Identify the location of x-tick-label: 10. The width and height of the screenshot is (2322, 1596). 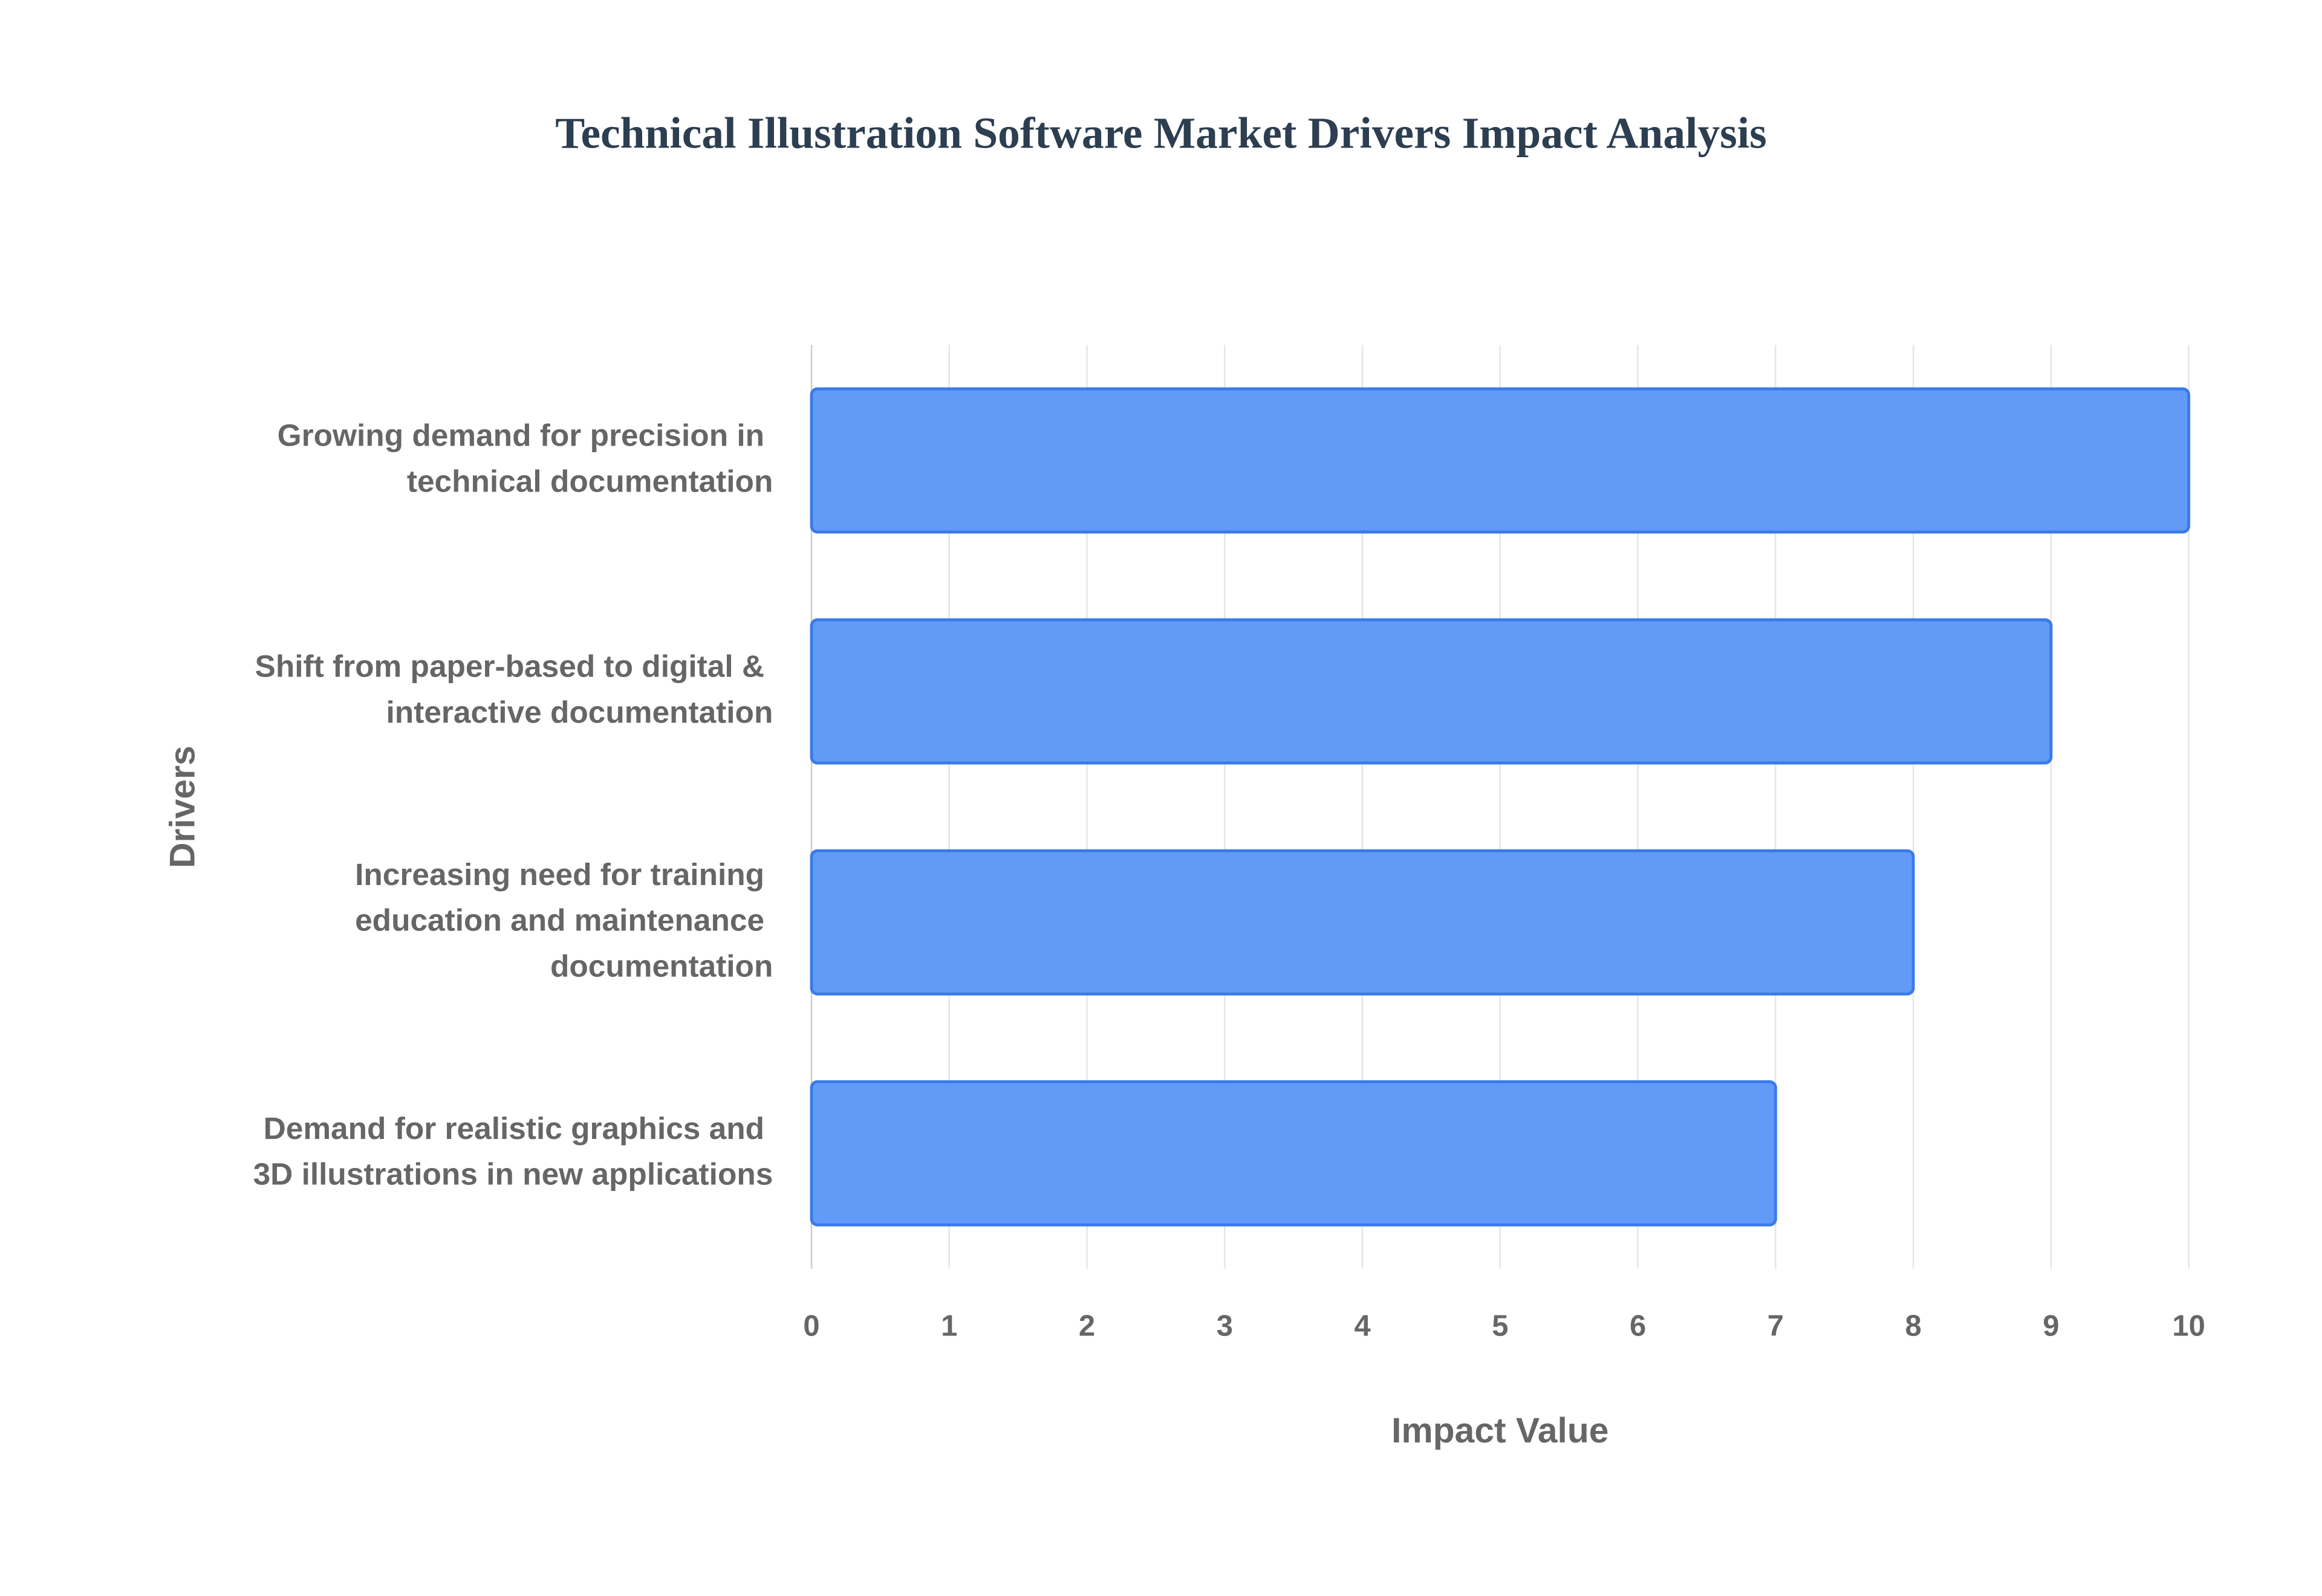
(2188, 1326).